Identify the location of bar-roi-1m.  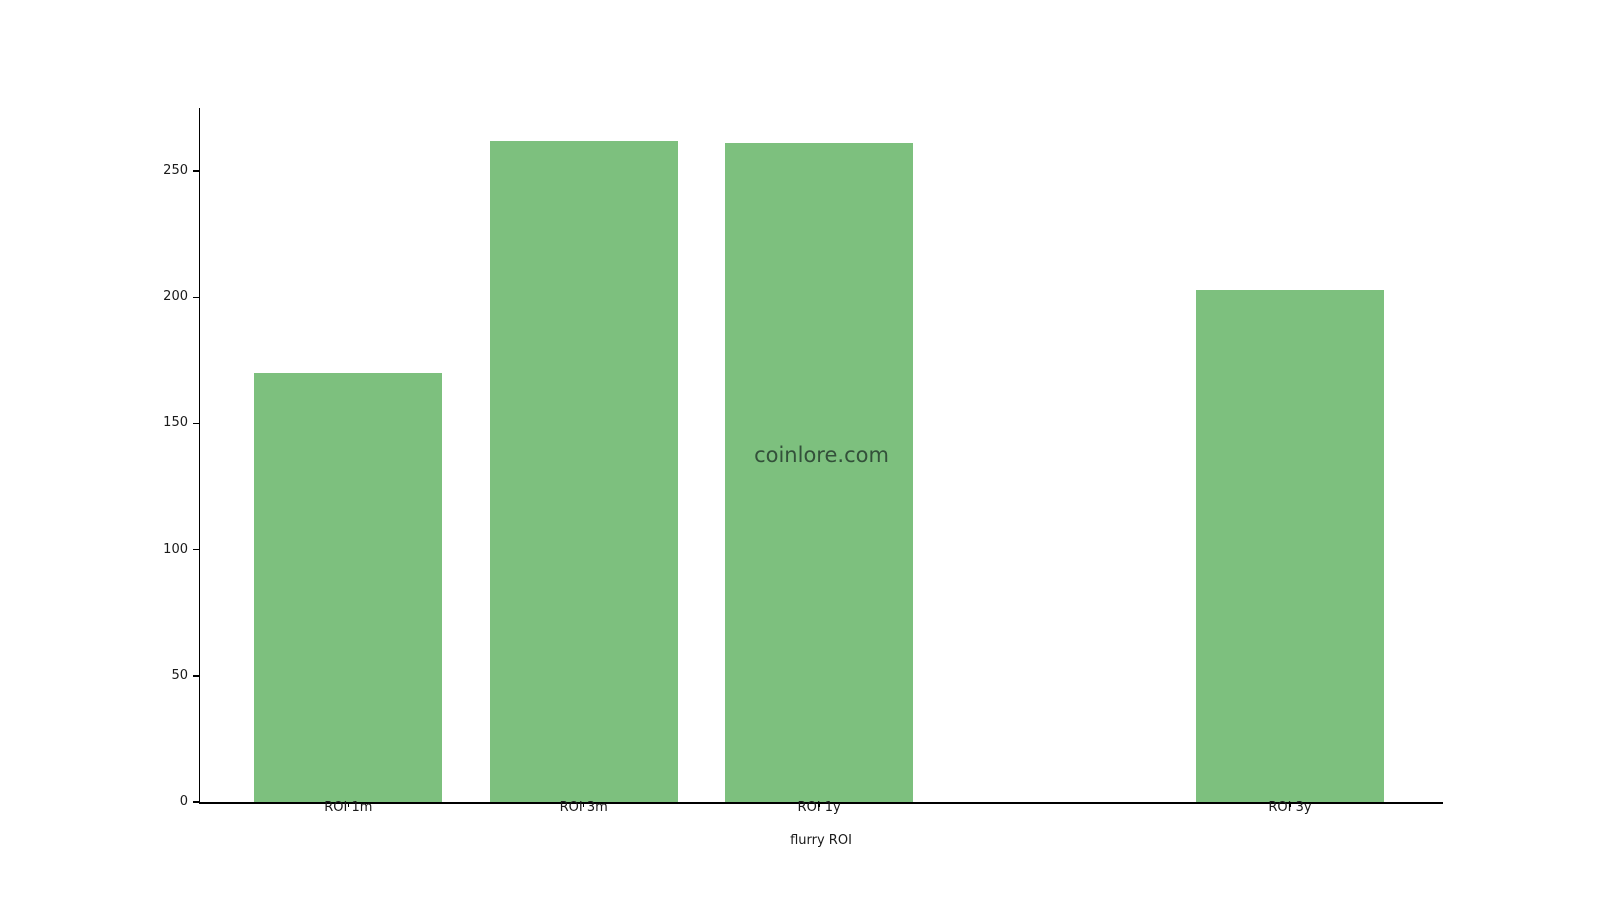
(348, 587).